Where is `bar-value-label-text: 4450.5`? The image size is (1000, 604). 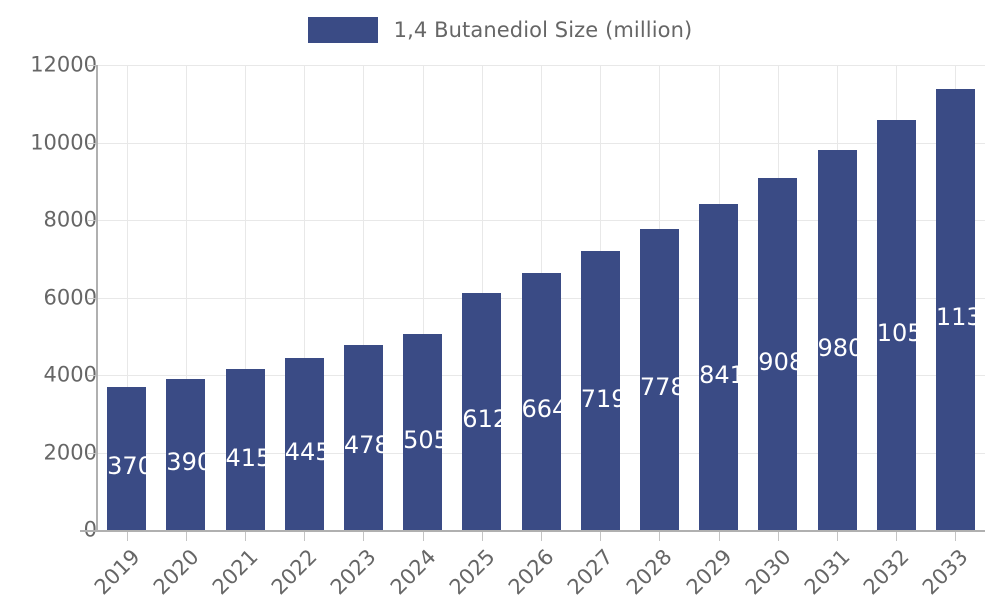
bar-value-label-text: 4450.5 is located at coordinates (304, 451).